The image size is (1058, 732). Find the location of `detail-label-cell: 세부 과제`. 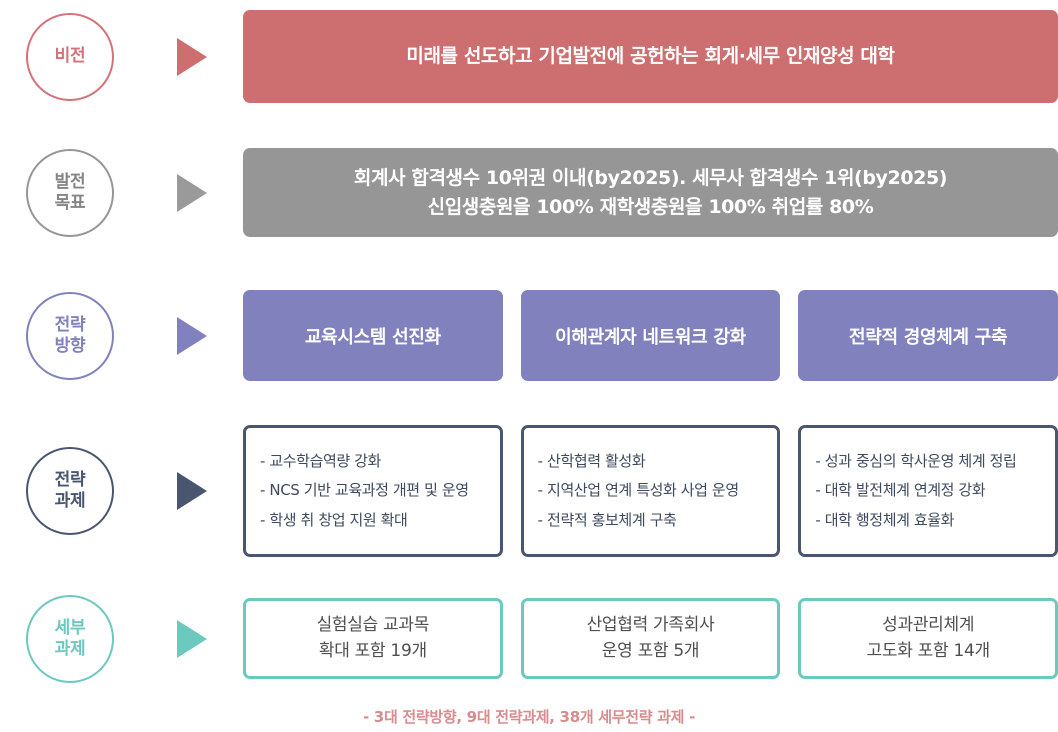

detail-label-cell: 세부 과제 is located at coordinates (70, 638).